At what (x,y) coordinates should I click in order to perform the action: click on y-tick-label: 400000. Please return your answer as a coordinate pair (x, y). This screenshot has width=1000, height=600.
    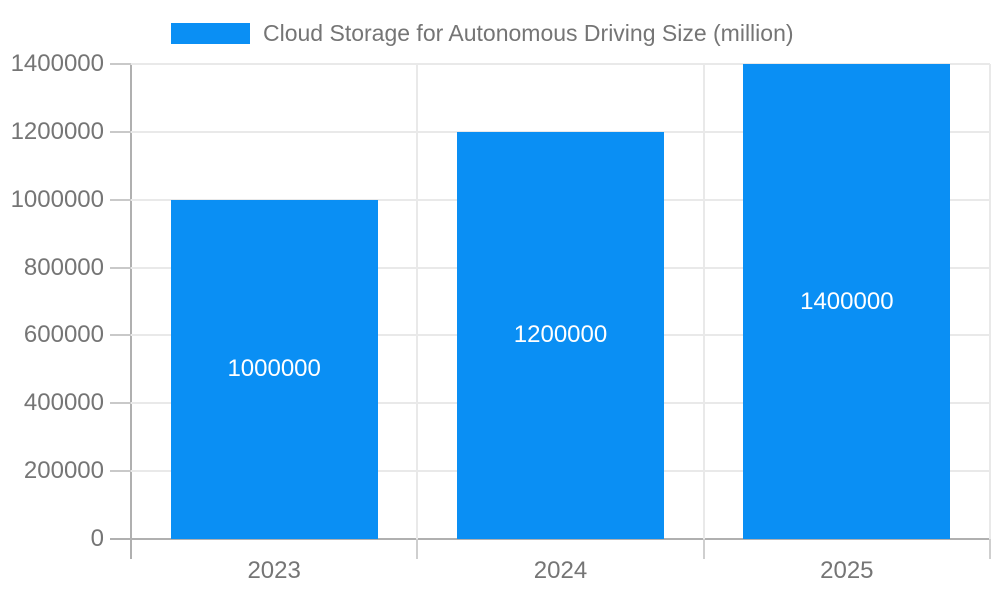
    Looking at the image, I should click on (63, 403).